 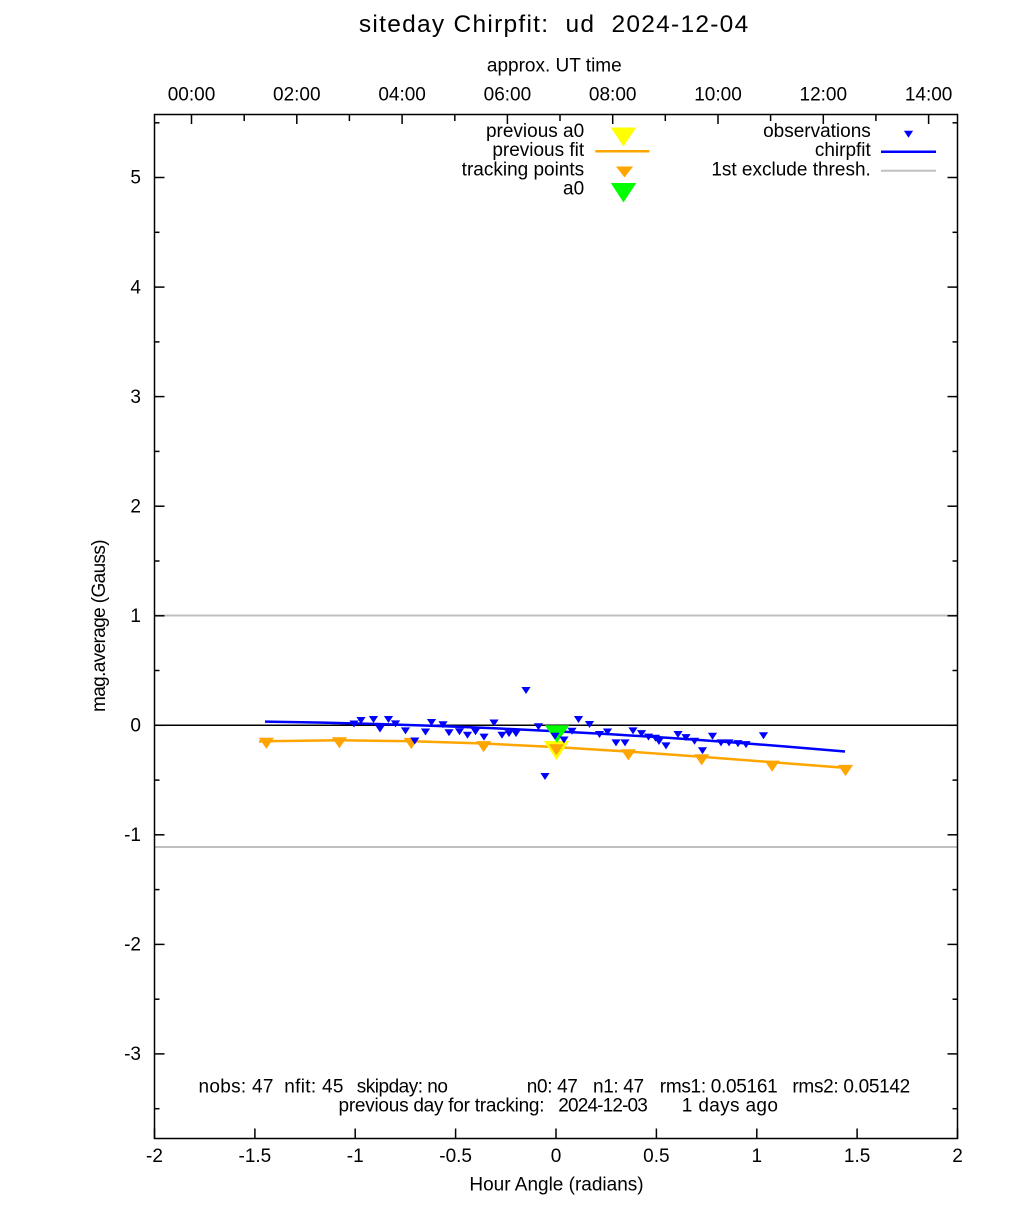 What do you see at coordinates (442, 1106) in the screenshot?
I see `svg-text: previous day for tracking:` at bounding box center [442, 1106].